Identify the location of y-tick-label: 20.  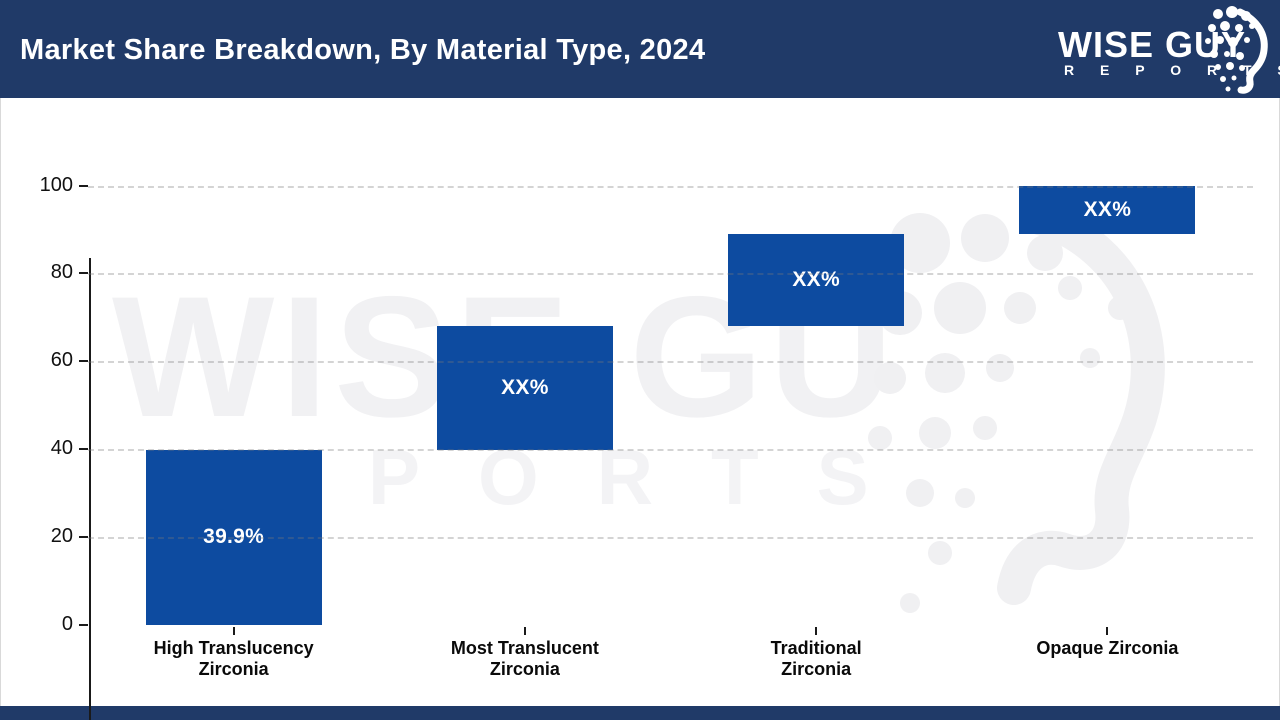
(61, 536).